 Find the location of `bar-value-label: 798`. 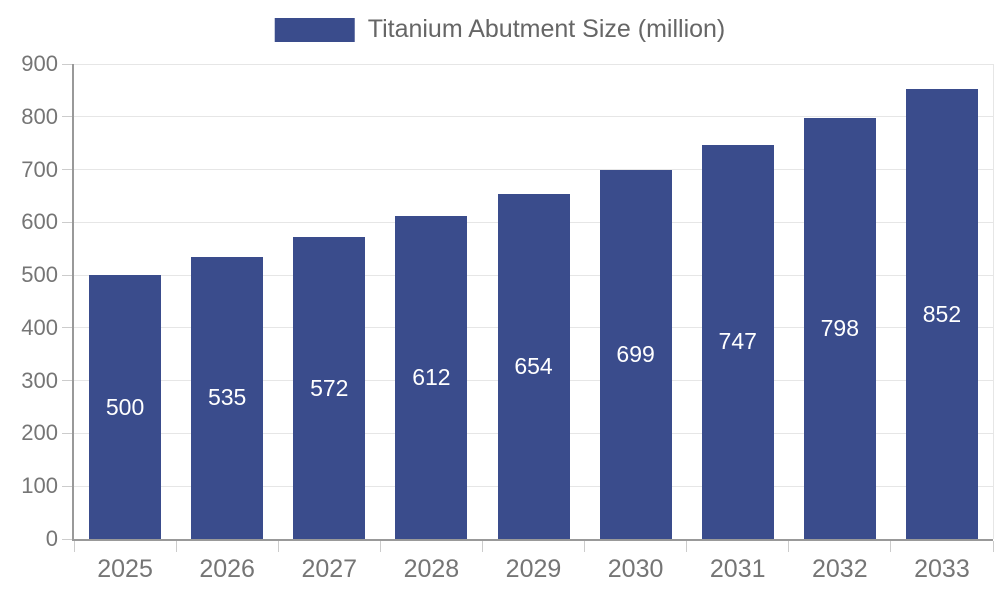

bar-value-label: 798 is located at coordinates (840, 327).